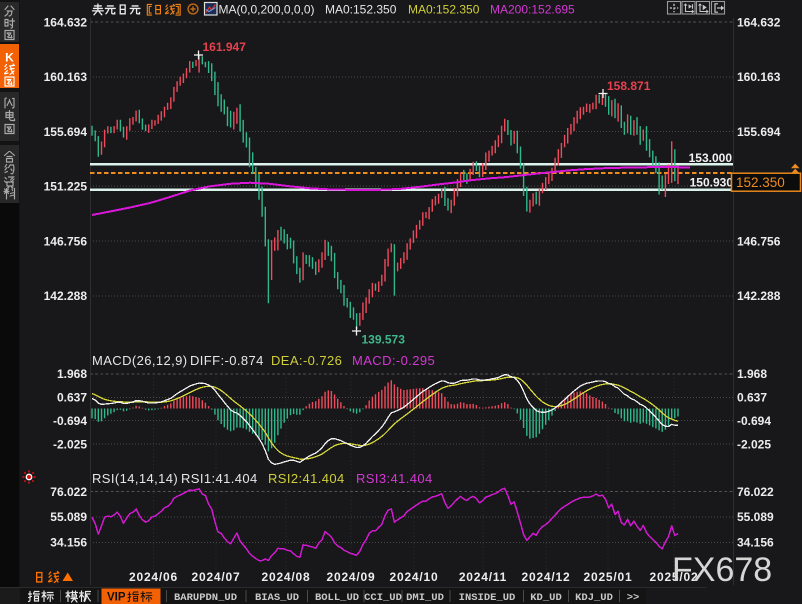 The height and width of the screenshot is (604, 802). What do you see at coordinates (394, 478) in the screenshot?
I see `svg-text: RSI3:41.404` at bounding box center [394, 478].